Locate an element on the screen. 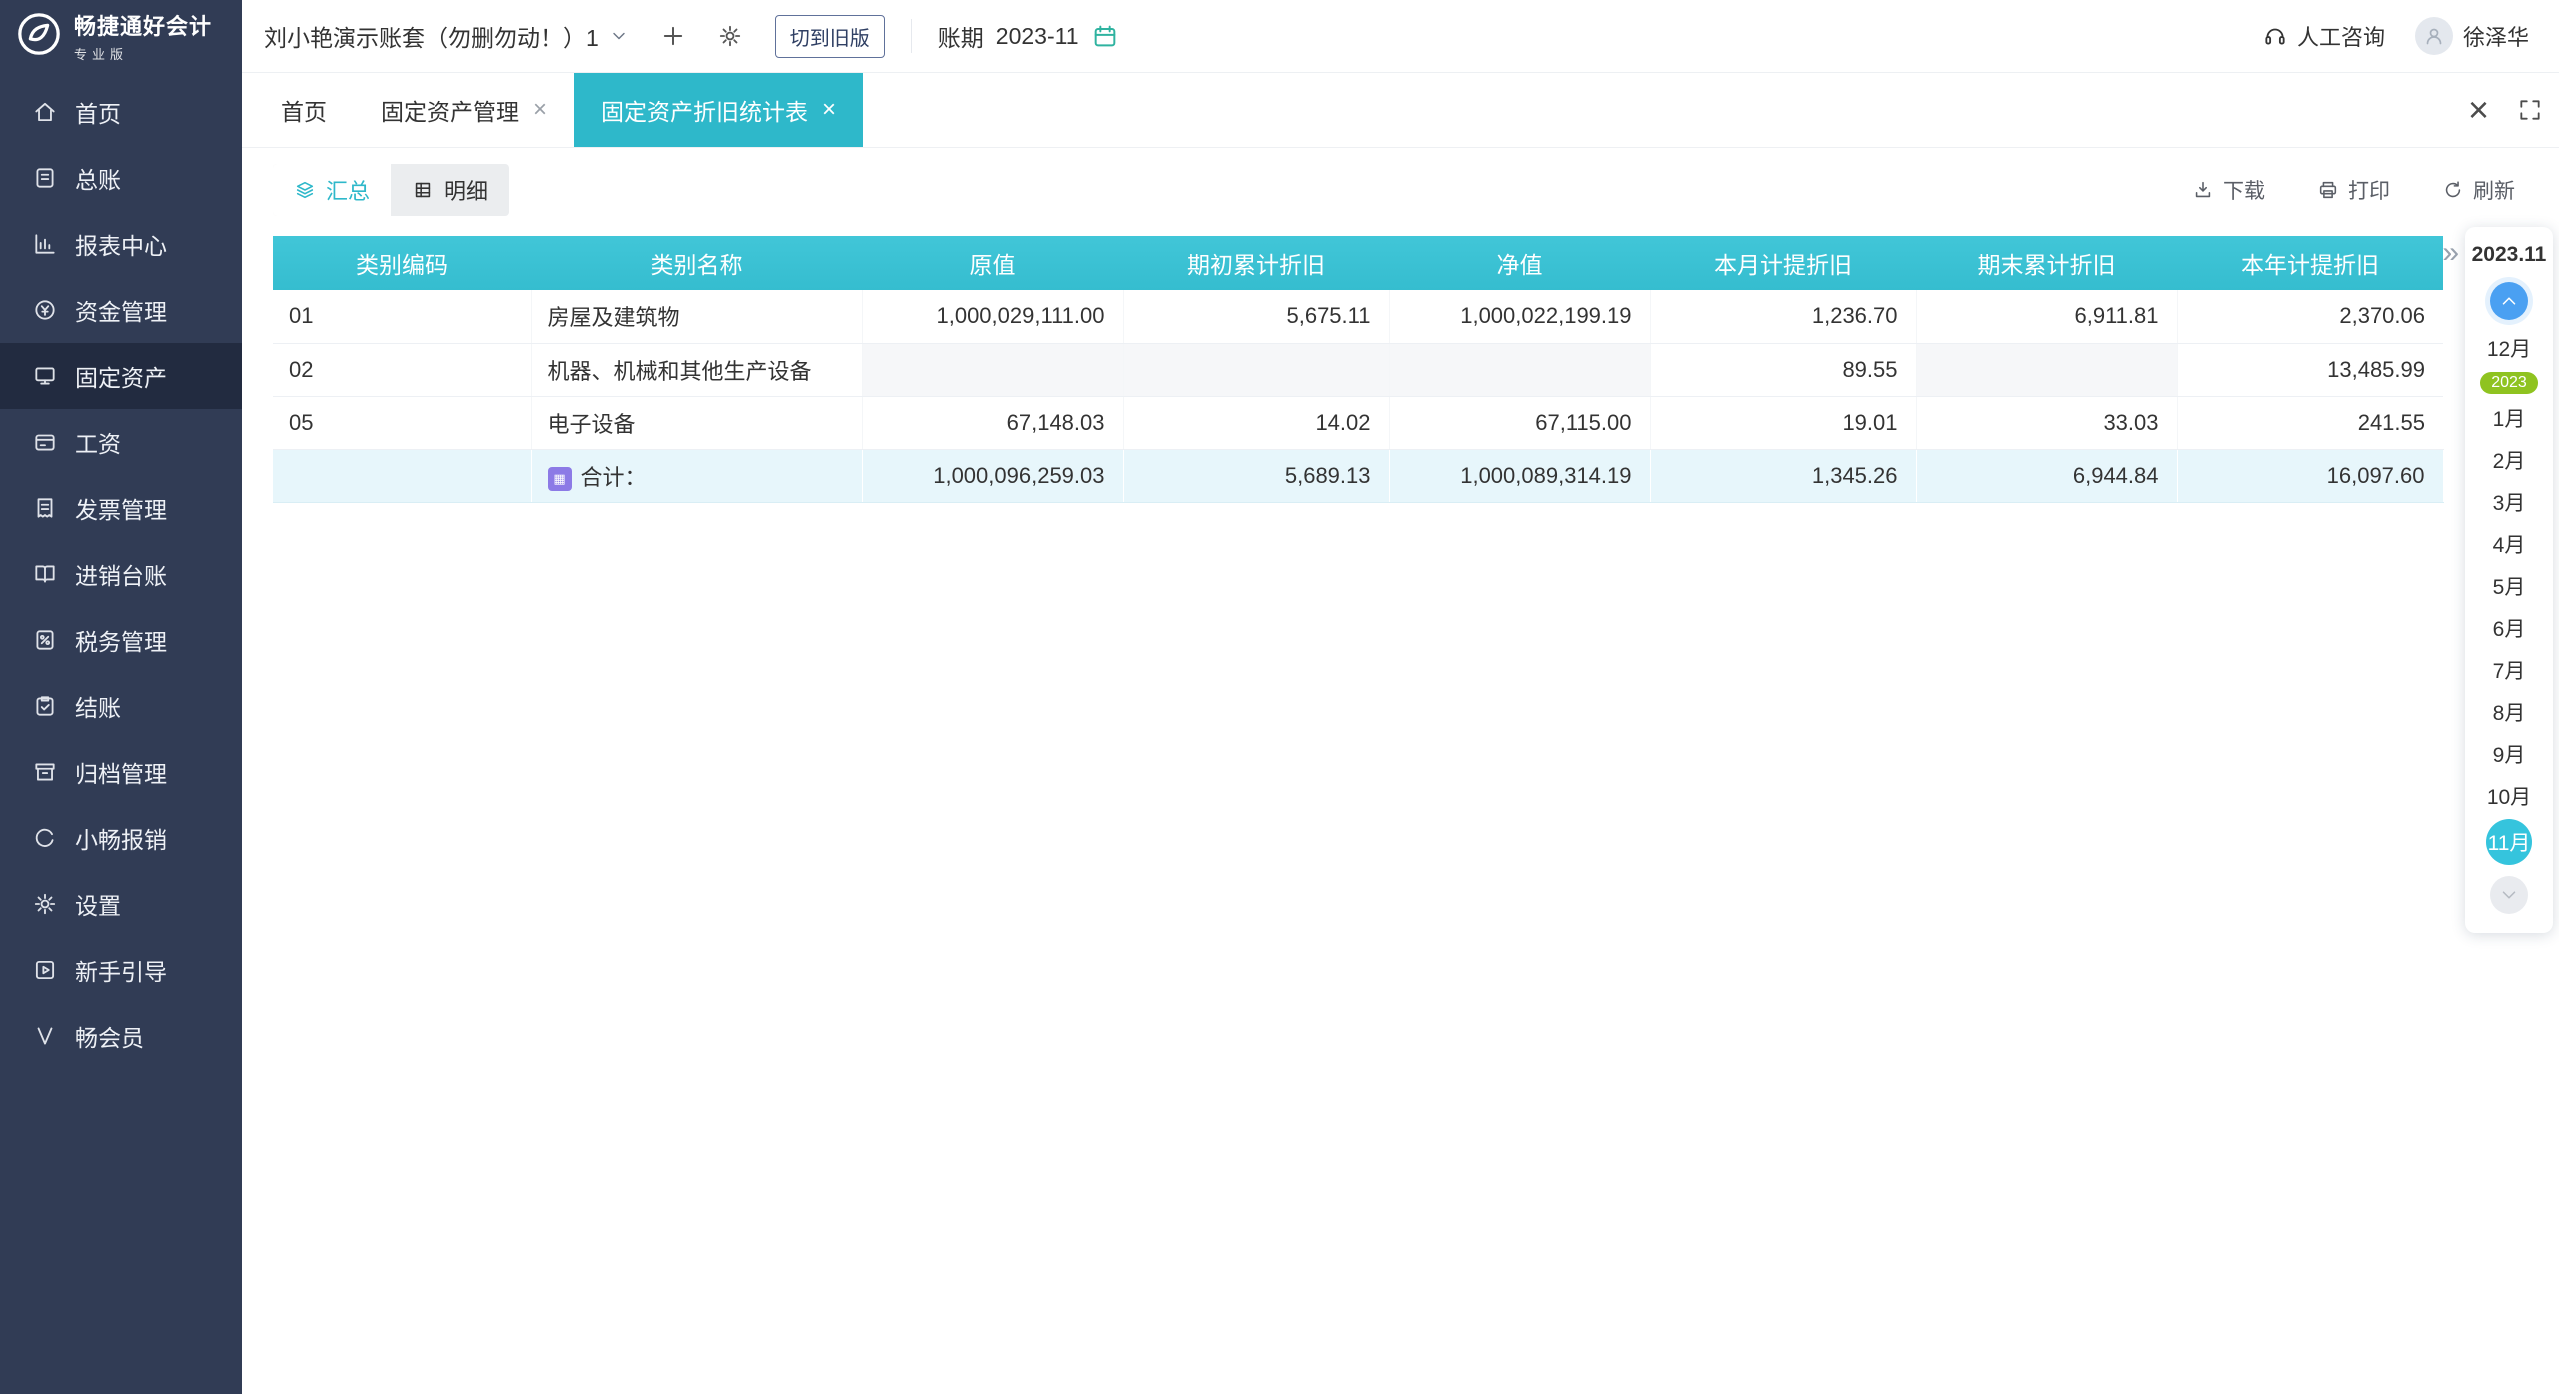  sidebar-item-guide: 新手引导 is located at coordinates (121, 970).